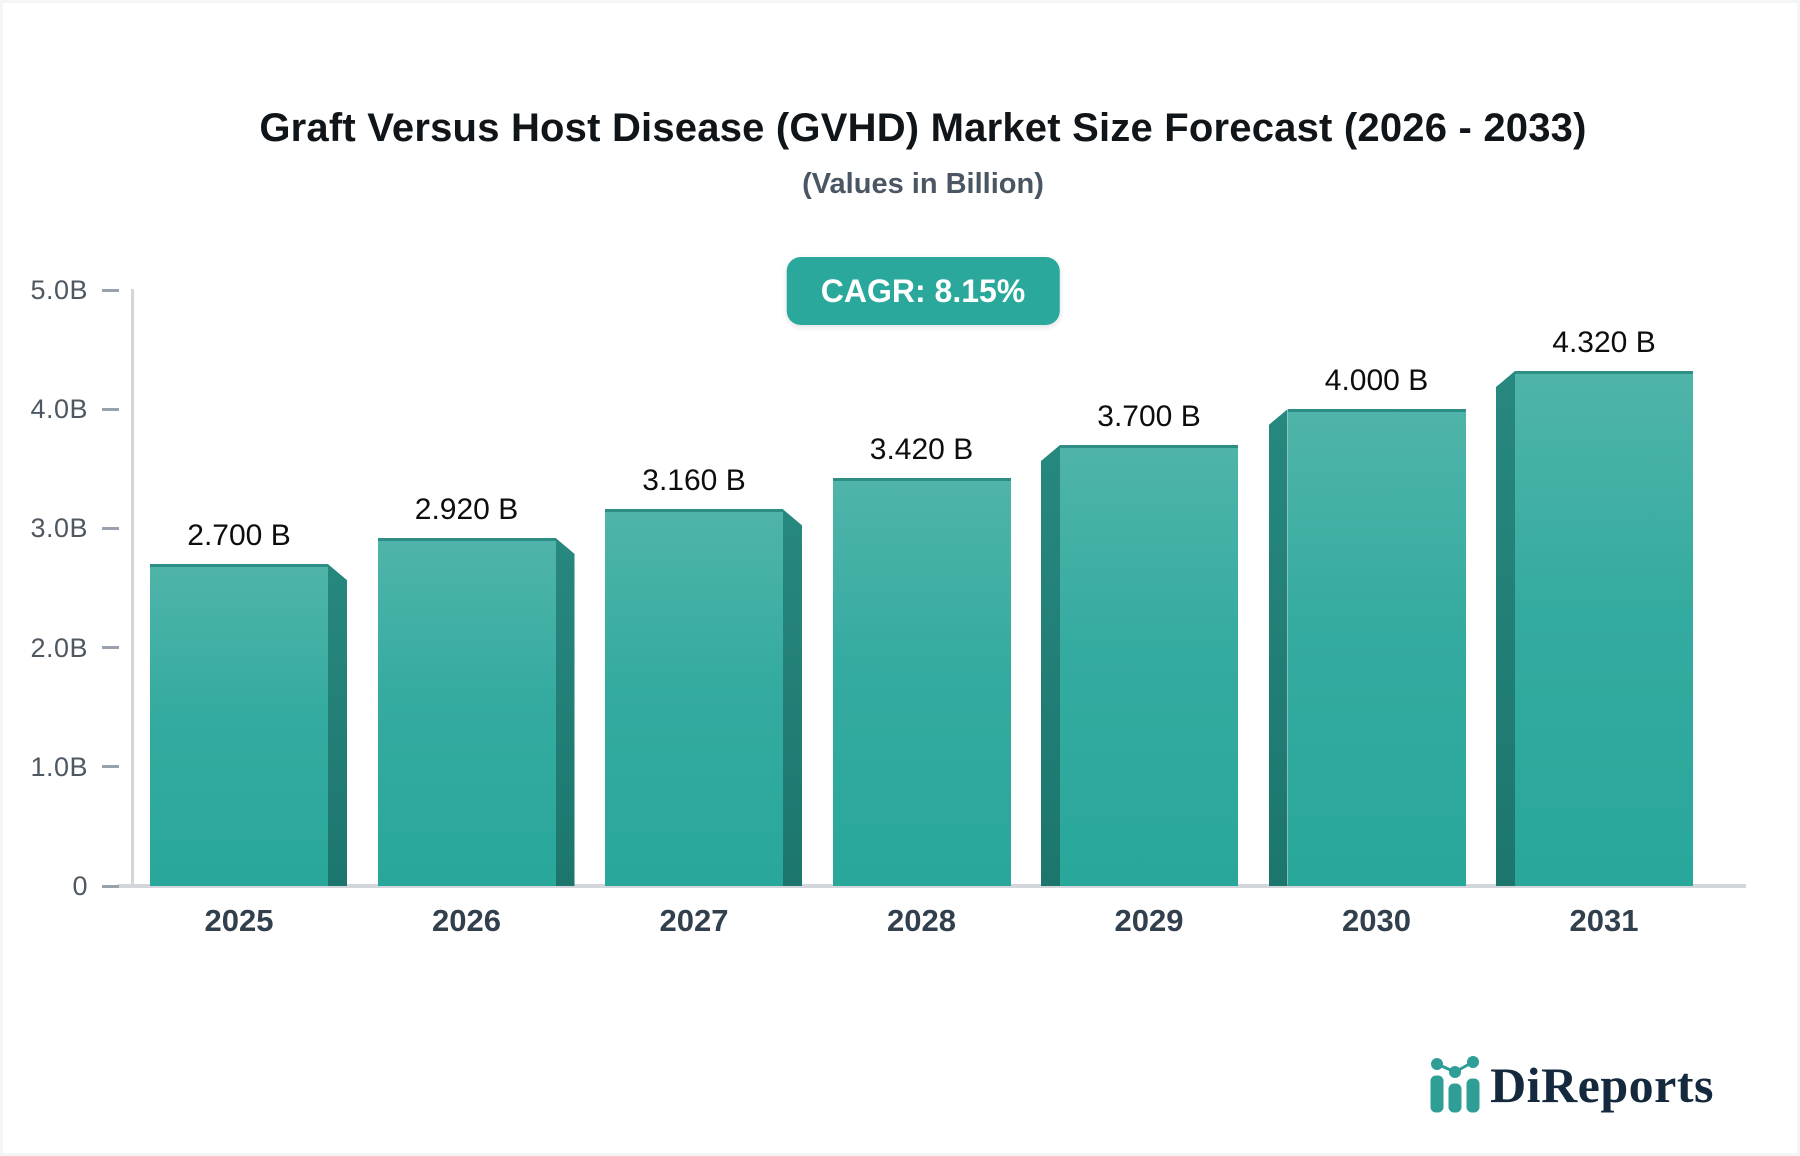 This screenshot has height=1156, width=1800. What do you see at coordinates (80, 886) in the screenshot?
I see `y-axis-label: 0` at bounding box center [80, 886].